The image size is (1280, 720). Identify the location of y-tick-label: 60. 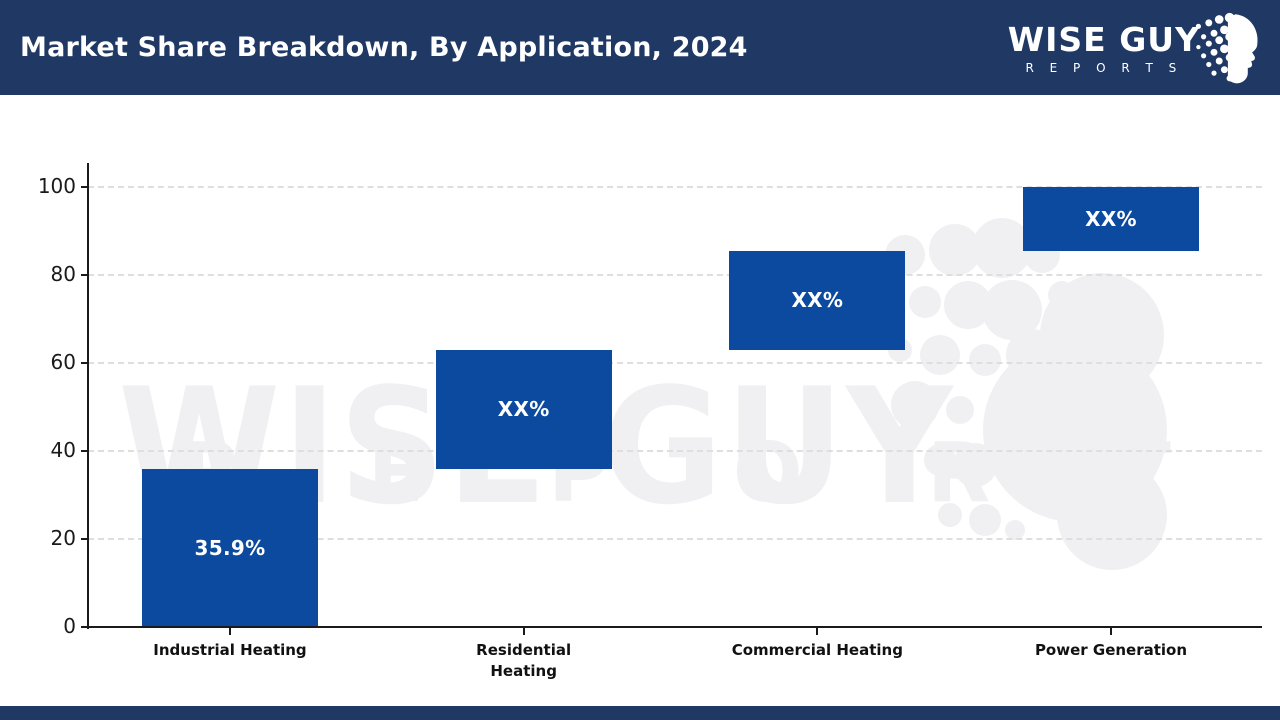
(63, 362).